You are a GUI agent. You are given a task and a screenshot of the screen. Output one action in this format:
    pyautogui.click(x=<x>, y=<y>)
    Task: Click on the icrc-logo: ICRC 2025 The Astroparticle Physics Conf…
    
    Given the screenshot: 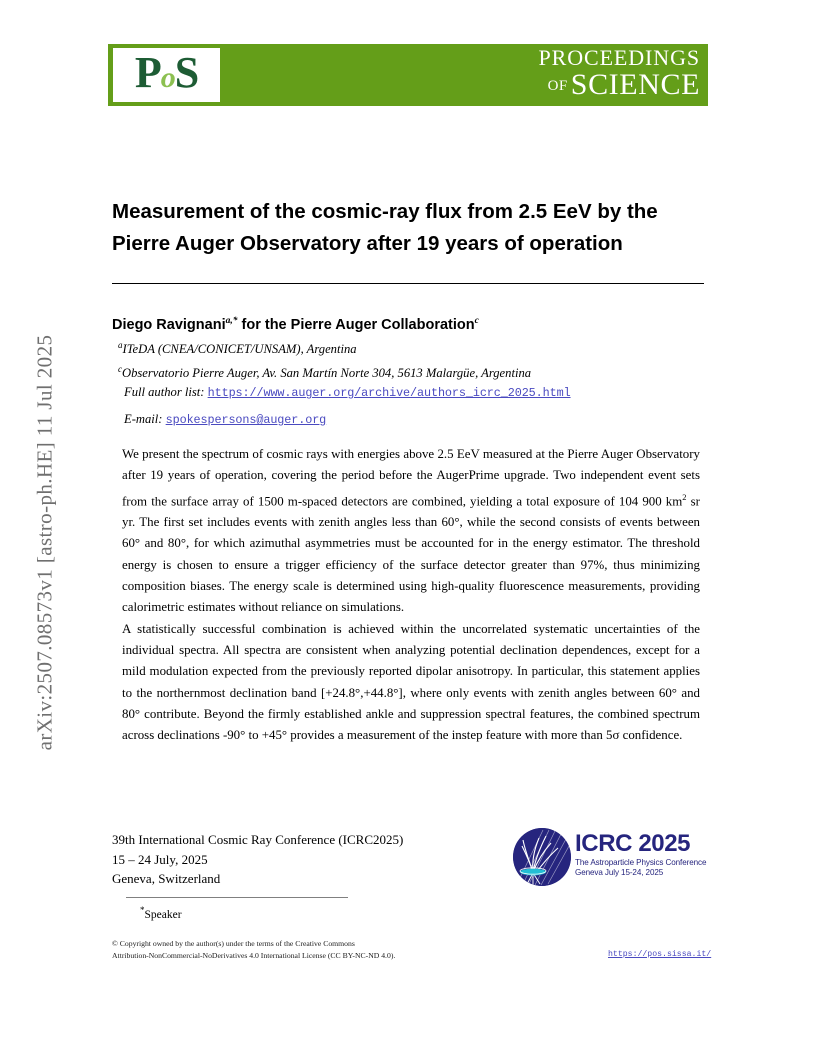 What is the action you would take?
    pyautogui.click(x=611, y=858)
    